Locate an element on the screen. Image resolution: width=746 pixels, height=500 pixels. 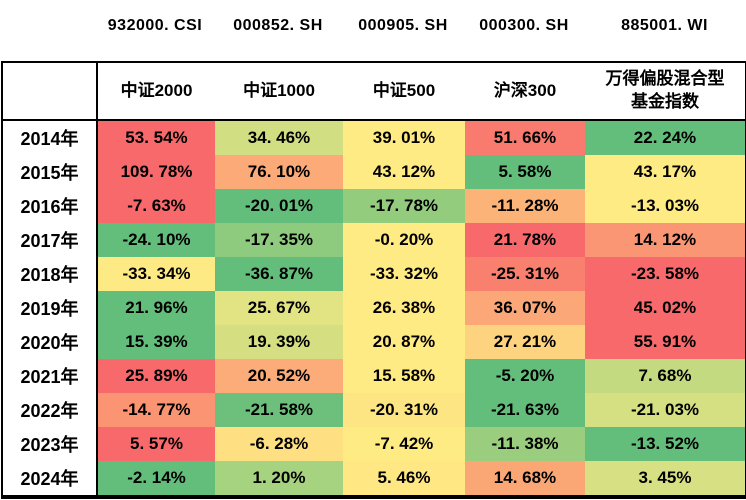
return-cell: -21. 63% is located at coordinates (525, 410).